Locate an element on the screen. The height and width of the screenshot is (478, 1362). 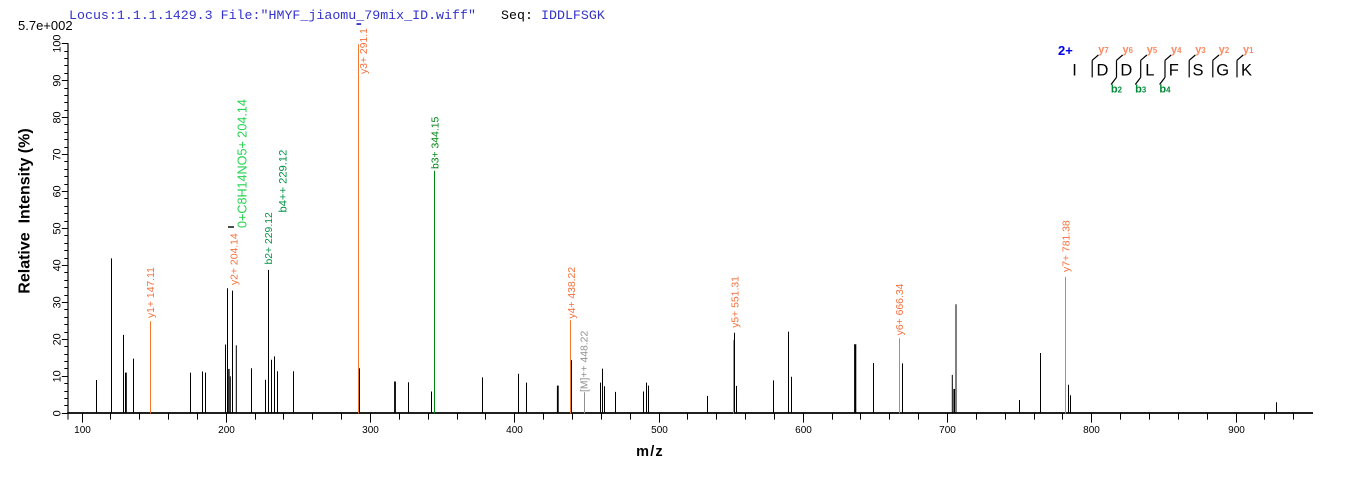
svg-text: 800 is located at coordinates (1091, 430).